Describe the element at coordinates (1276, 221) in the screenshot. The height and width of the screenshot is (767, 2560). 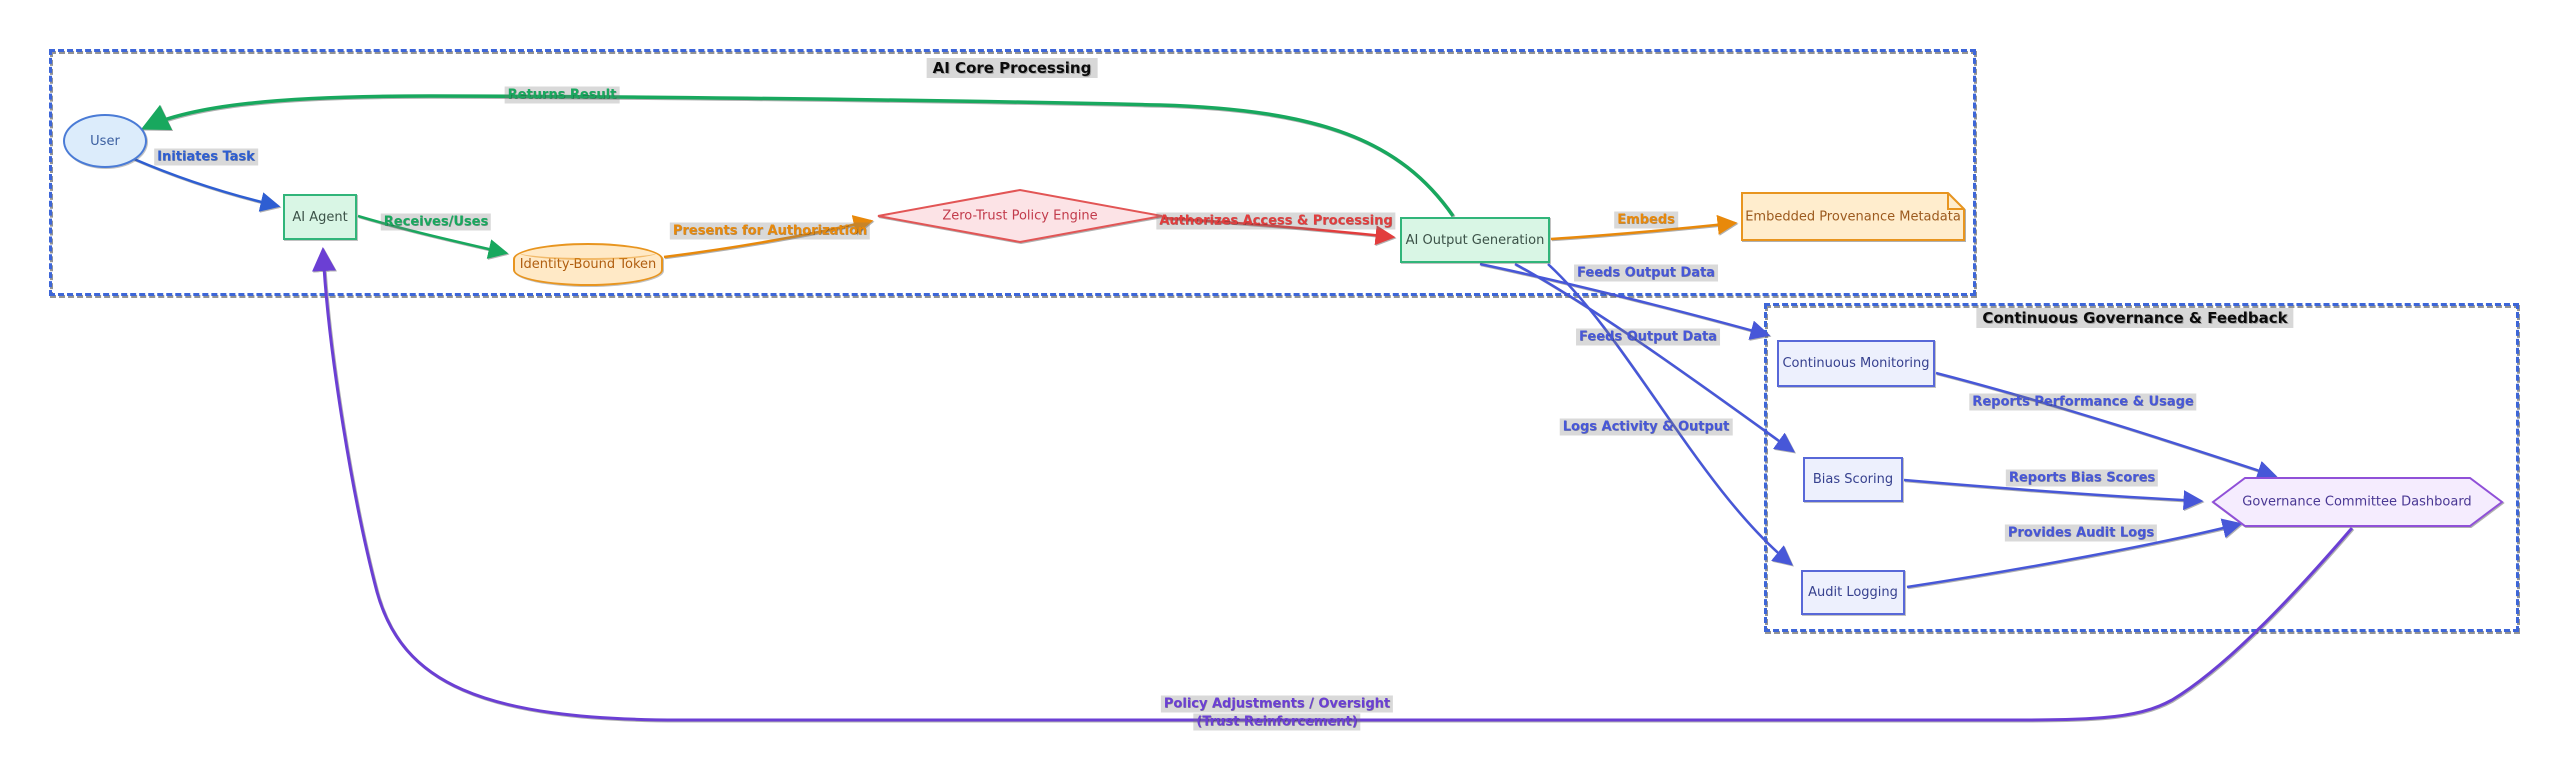
I see `edge-label-authorizes-access: Authorizes Access & Processing` at that location.